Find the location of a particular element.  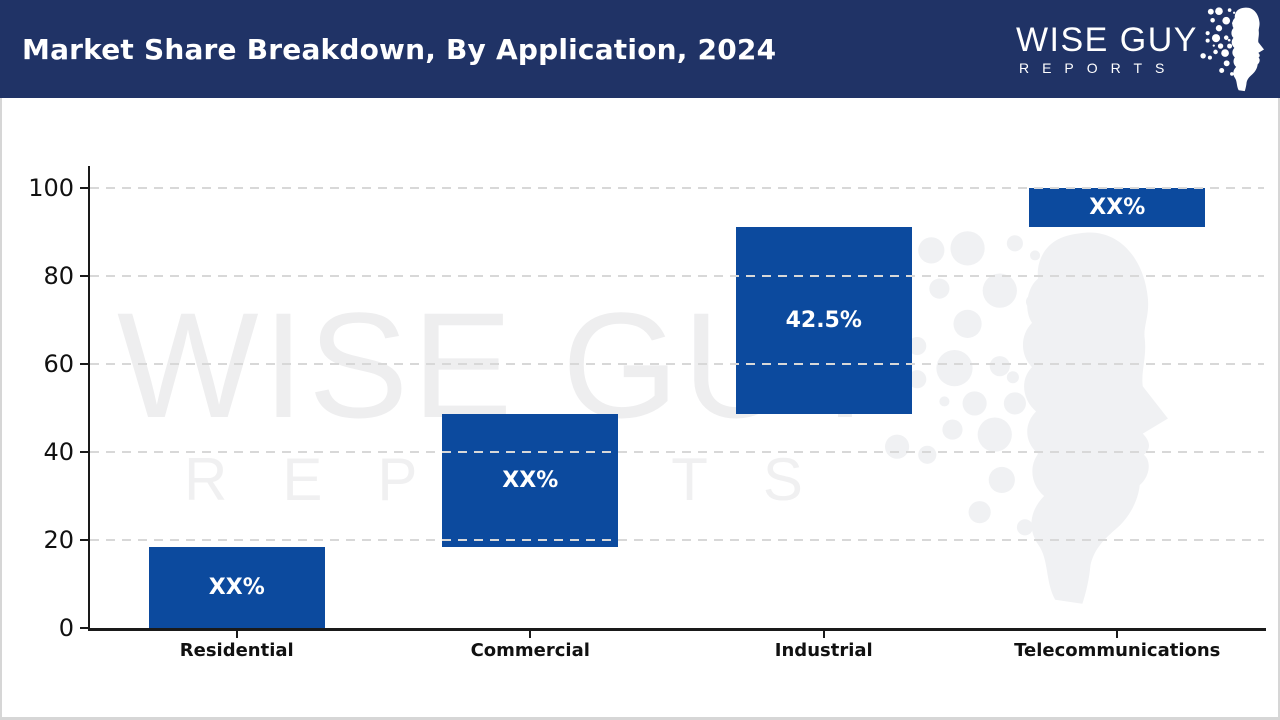

bar-label-residential: XX% is located at coordinates (236, 587).